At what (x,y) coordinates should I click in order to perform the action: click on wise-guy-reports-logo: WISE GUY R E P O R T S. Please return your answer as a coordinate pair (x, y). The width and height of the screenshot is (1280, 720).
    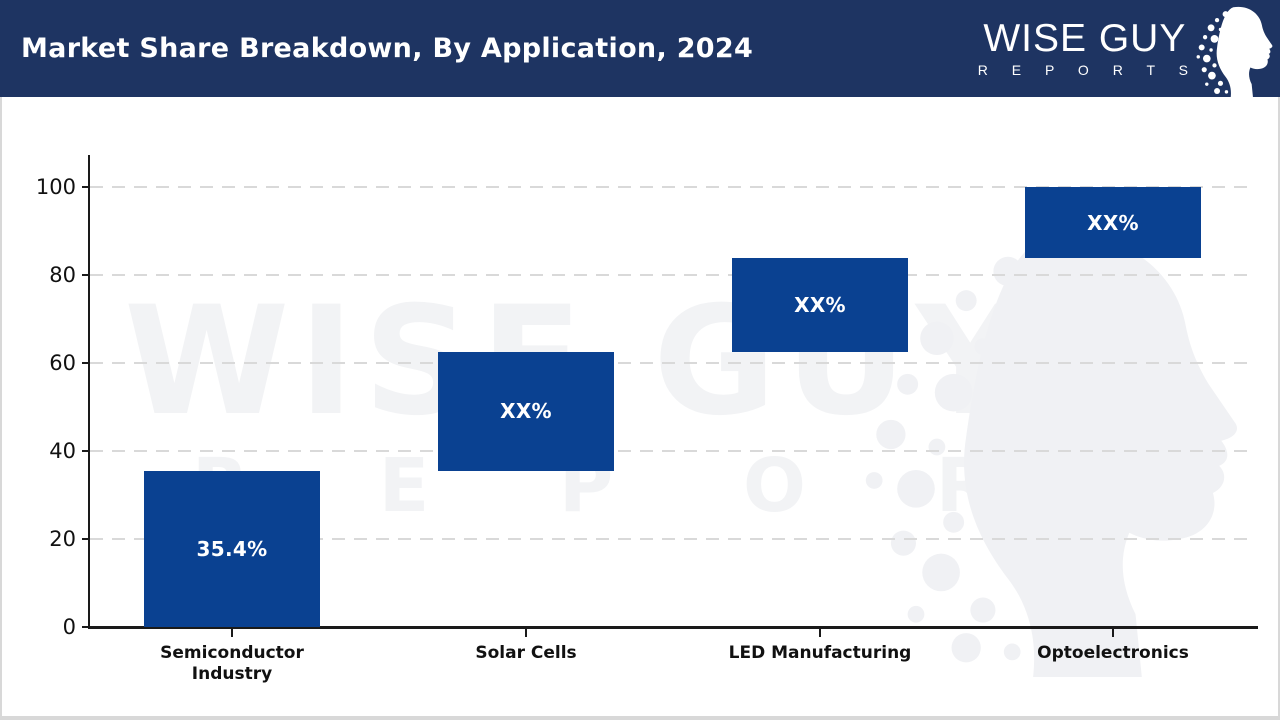
    Looking at the image, I should click on (1126, 48).